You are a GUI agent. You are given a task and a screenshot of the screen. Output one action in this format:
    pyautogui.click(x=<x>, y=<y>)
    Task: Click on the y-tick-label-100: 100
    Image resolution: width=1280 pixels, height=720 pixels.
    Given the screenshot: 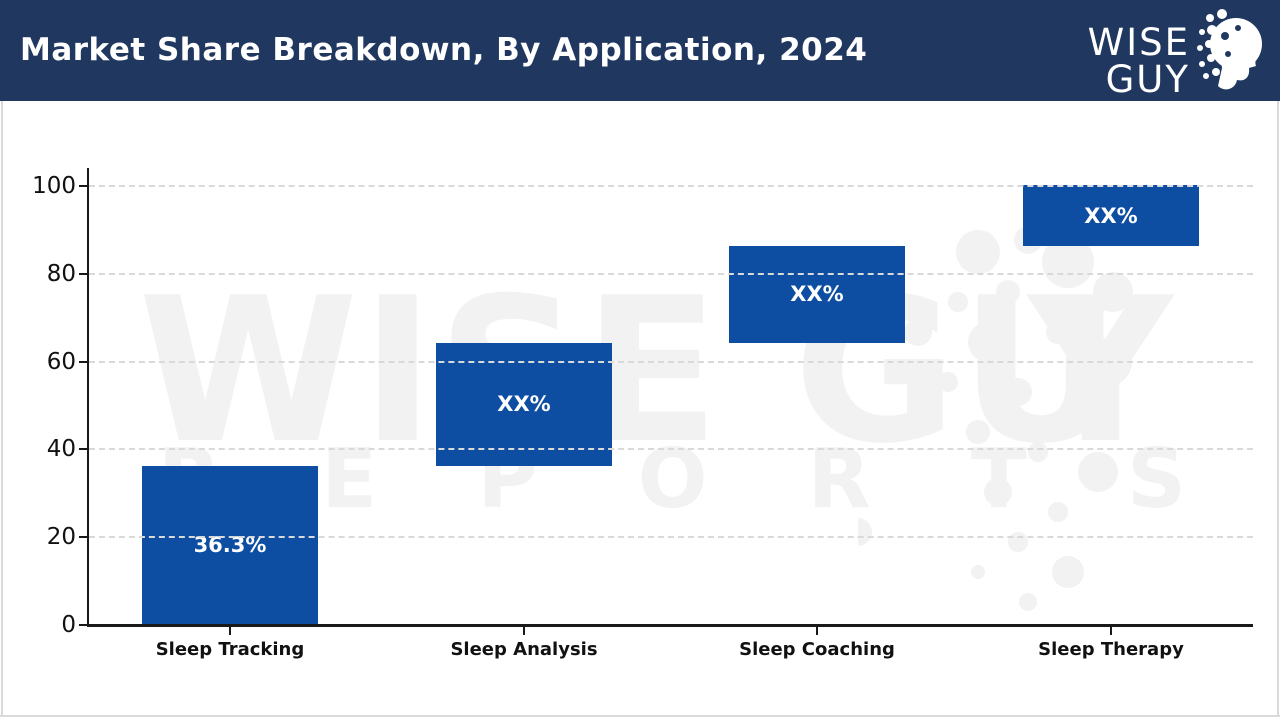 What is the action you would take?
    pyautogui.click(x=54, y=186)
    